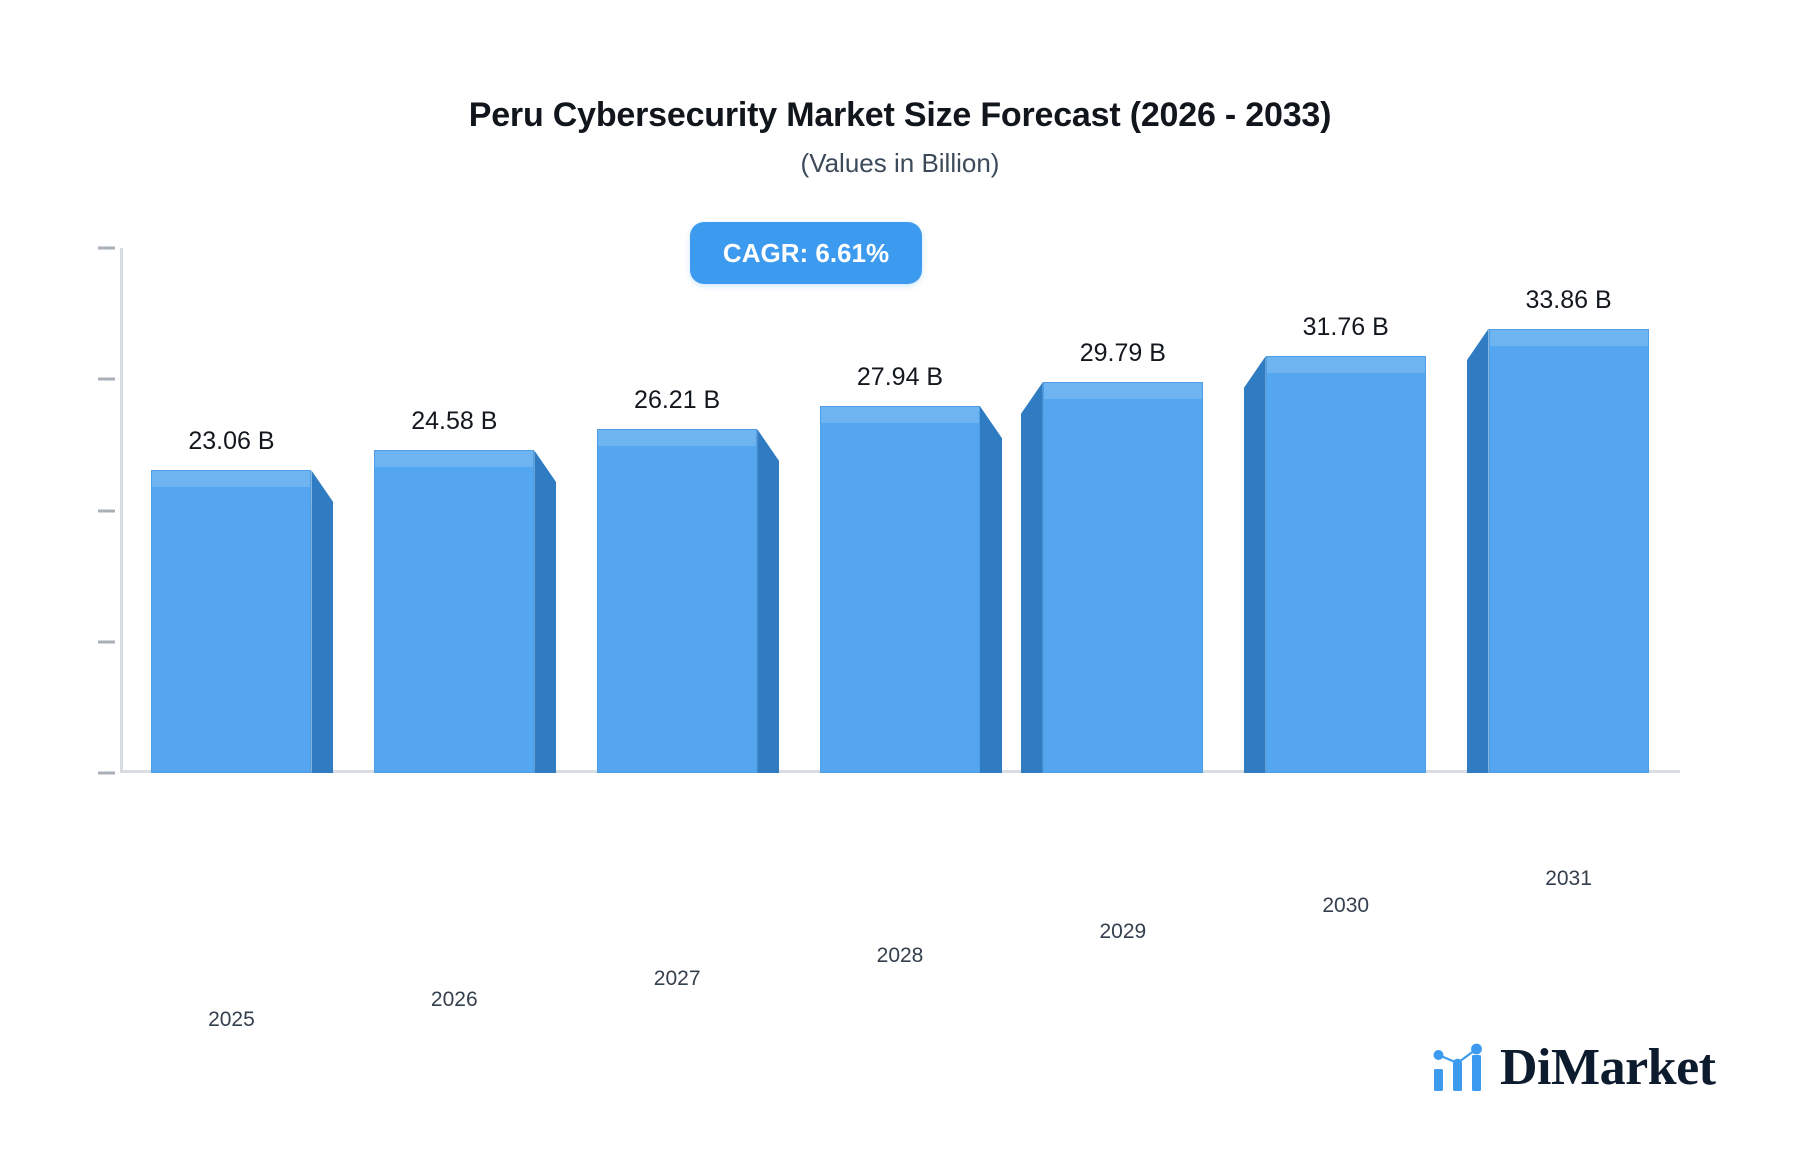 This screenshot has width=1800, height=1156. I want to click on brand-name: DiMarket, so click(1608, 1067).